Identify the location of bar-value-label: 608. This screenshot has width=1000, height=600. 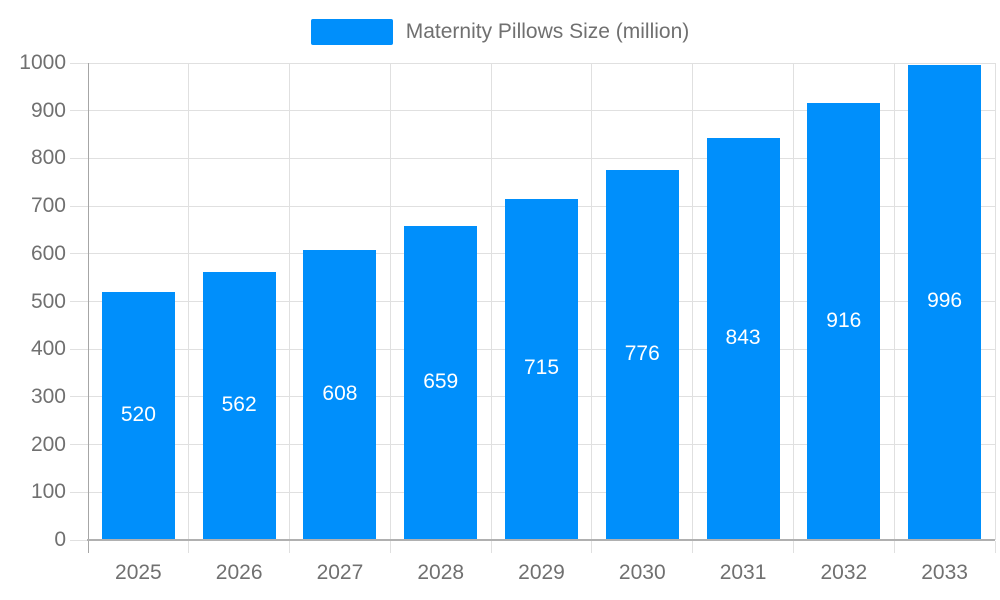
(340, 393).